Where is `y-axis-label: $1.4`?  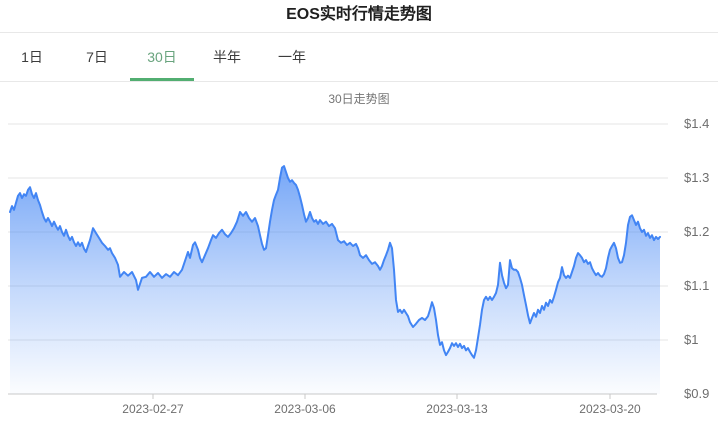 y-axis-label: $1.4 is located at coordinates (697, 123).